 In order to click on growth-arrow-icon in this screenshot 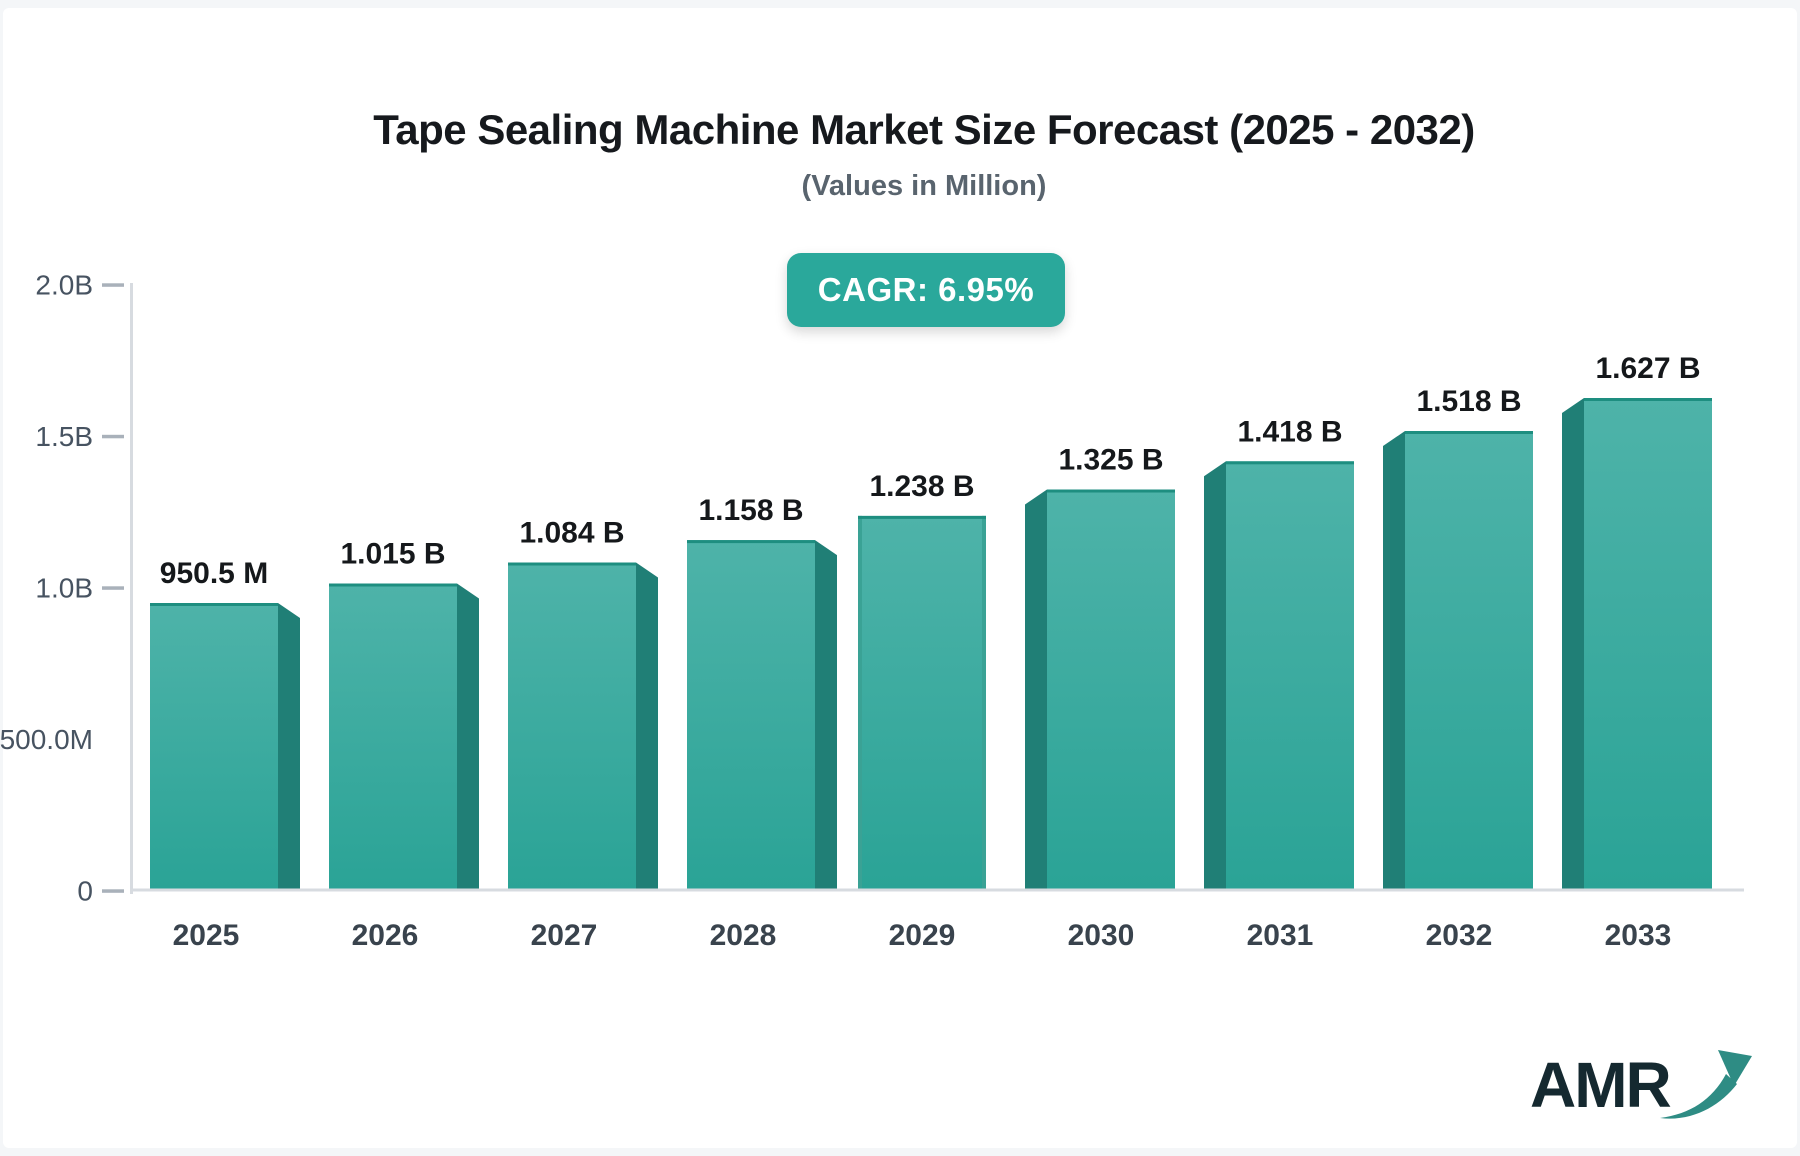, I will do `click(1706, 1084)`.